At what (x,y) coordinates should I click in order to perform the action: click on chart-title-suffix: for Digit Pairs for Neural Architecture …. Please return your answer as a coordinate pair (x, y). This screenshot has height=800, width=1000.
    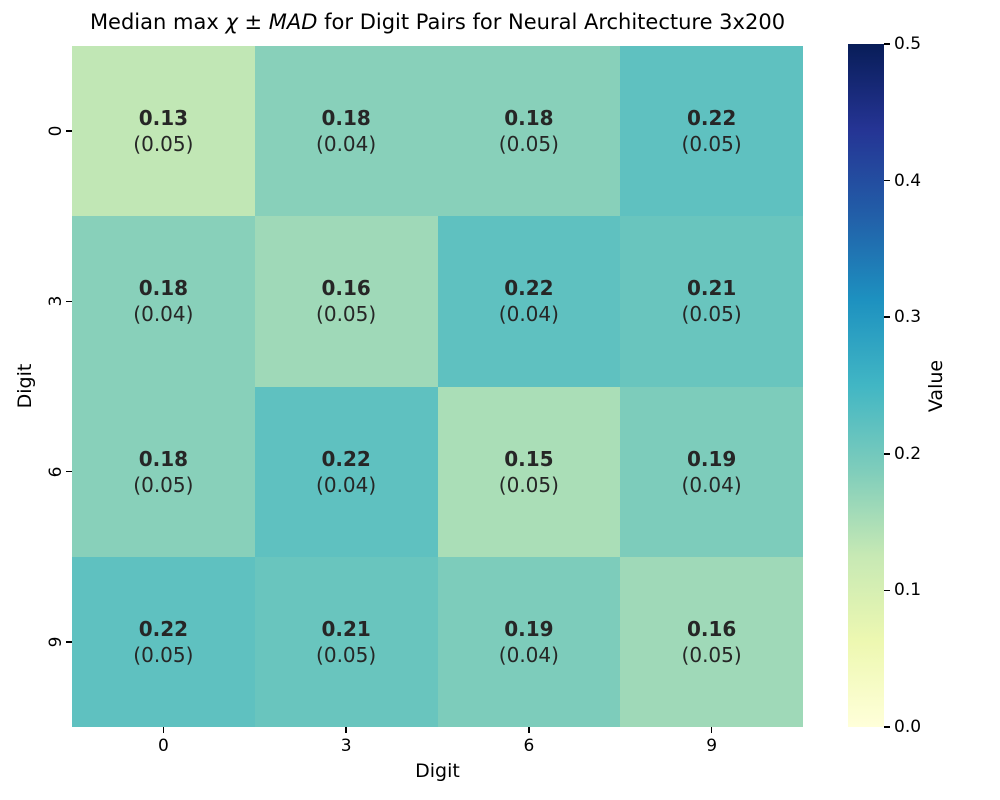
    Looking at the image, I should click on (551, 22).